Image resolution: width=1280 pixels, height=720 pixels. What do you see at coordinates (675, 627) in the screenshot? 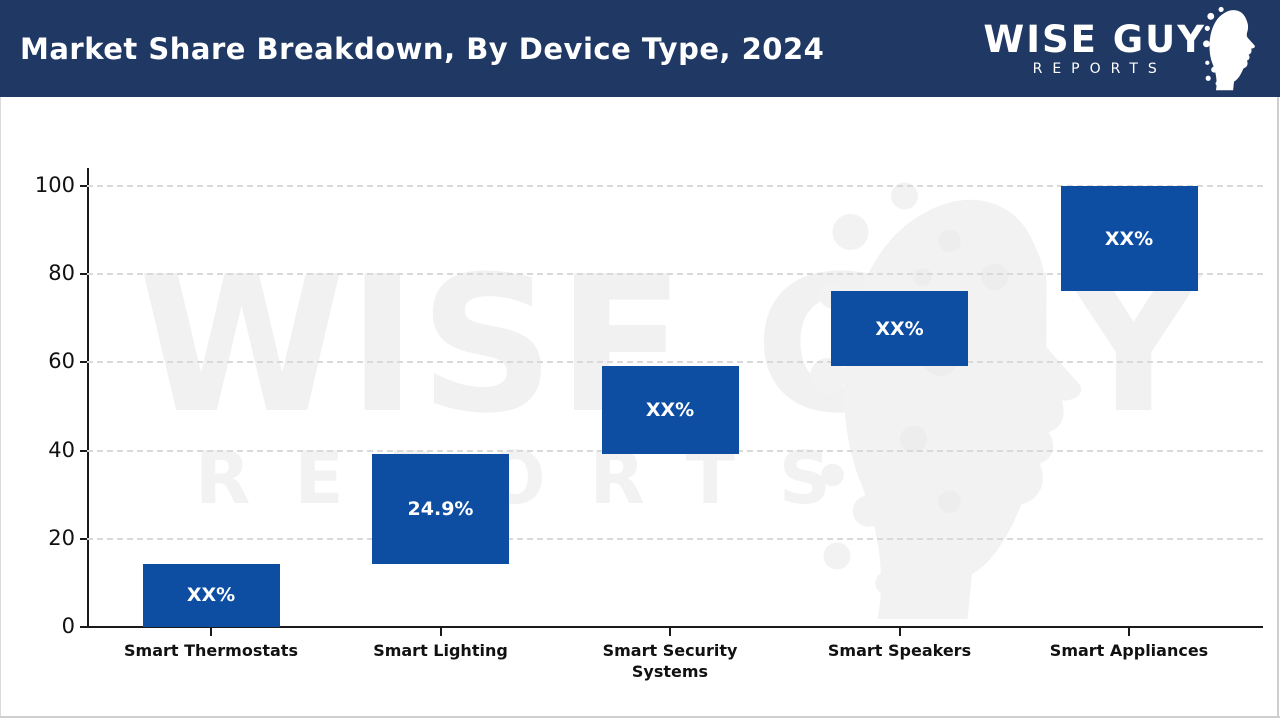
I see `x-axis-line` at bounding box center [675, 627].